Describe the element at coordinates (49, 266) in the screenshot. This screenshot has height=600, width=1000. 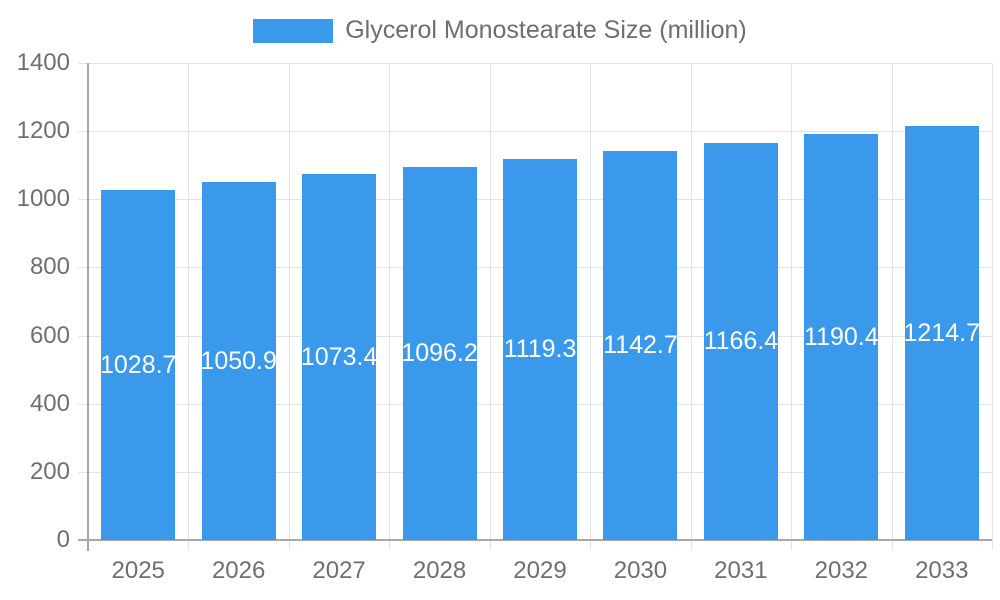
I see `y-tick-label: 800` at that location.